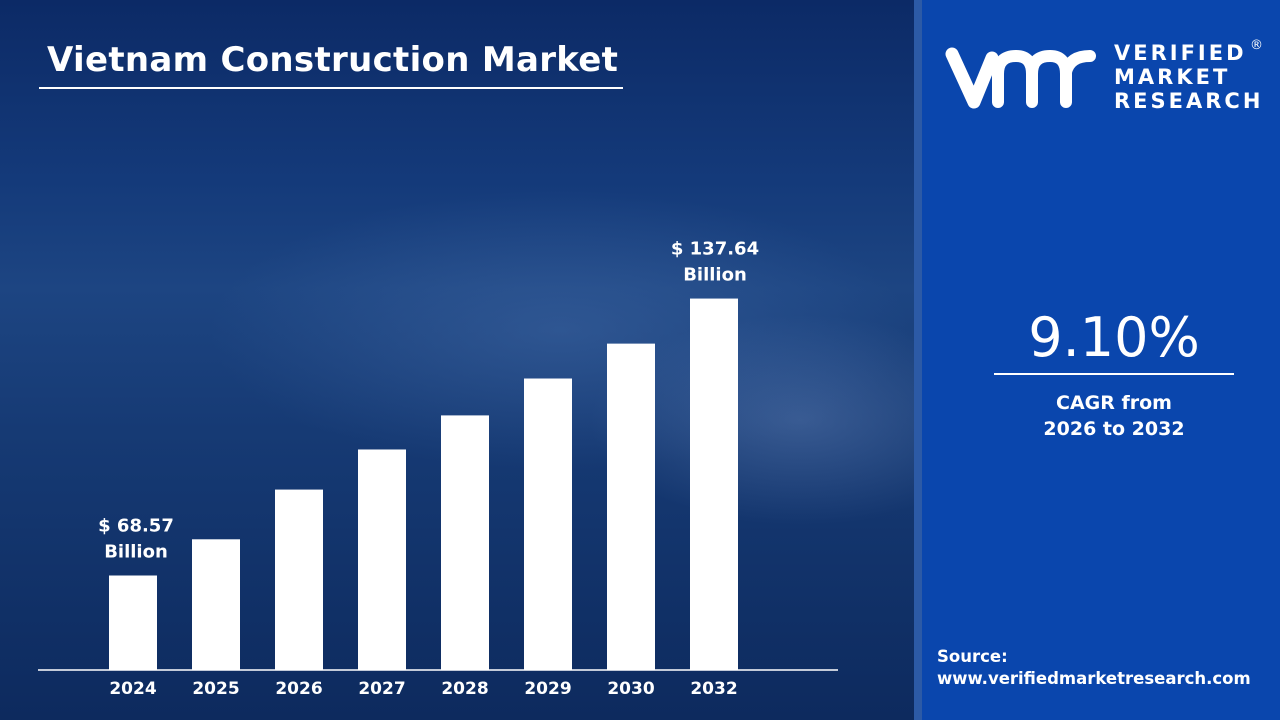 The image size is (1280, 720). What do you see at coordinates (631, 506) in the screenshot?
I see `bar-2030` at bounding box center [631, 506].